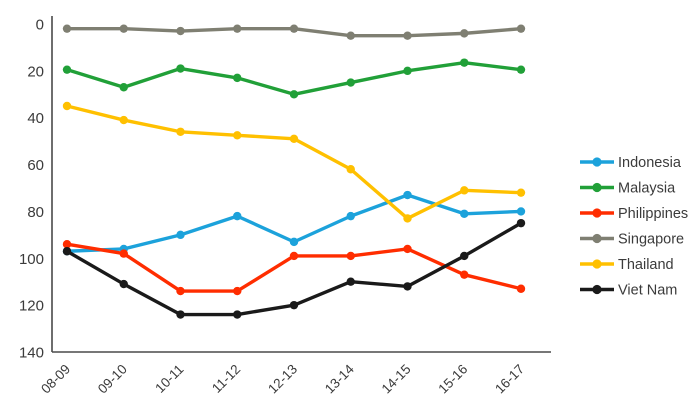 This screenshot has height=420, width=697. What do you see at coordinates (651, 239) in the screenshot?
I see `legend-label: Singapore` at bounding box center [651, 239].